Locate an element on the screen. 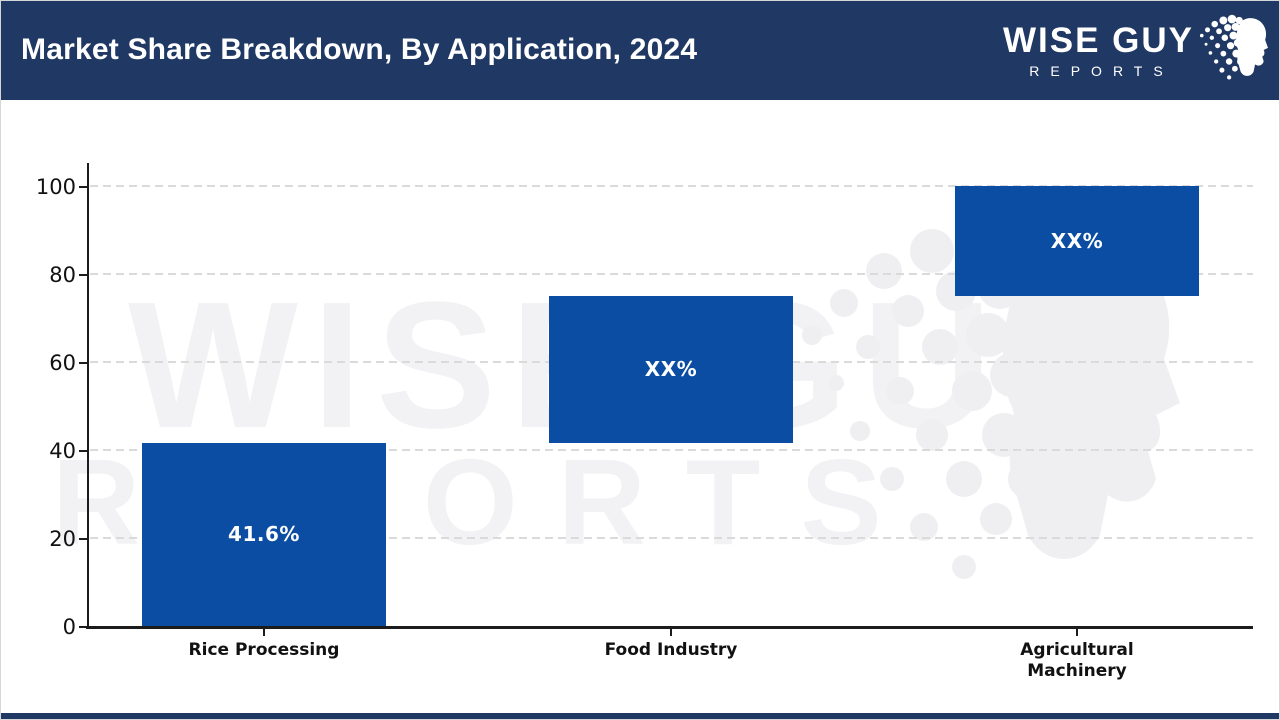 The image size is (1280, 720). brand-wordmark: WISE GUY REPORTS is located at coordinates (1098, 50).